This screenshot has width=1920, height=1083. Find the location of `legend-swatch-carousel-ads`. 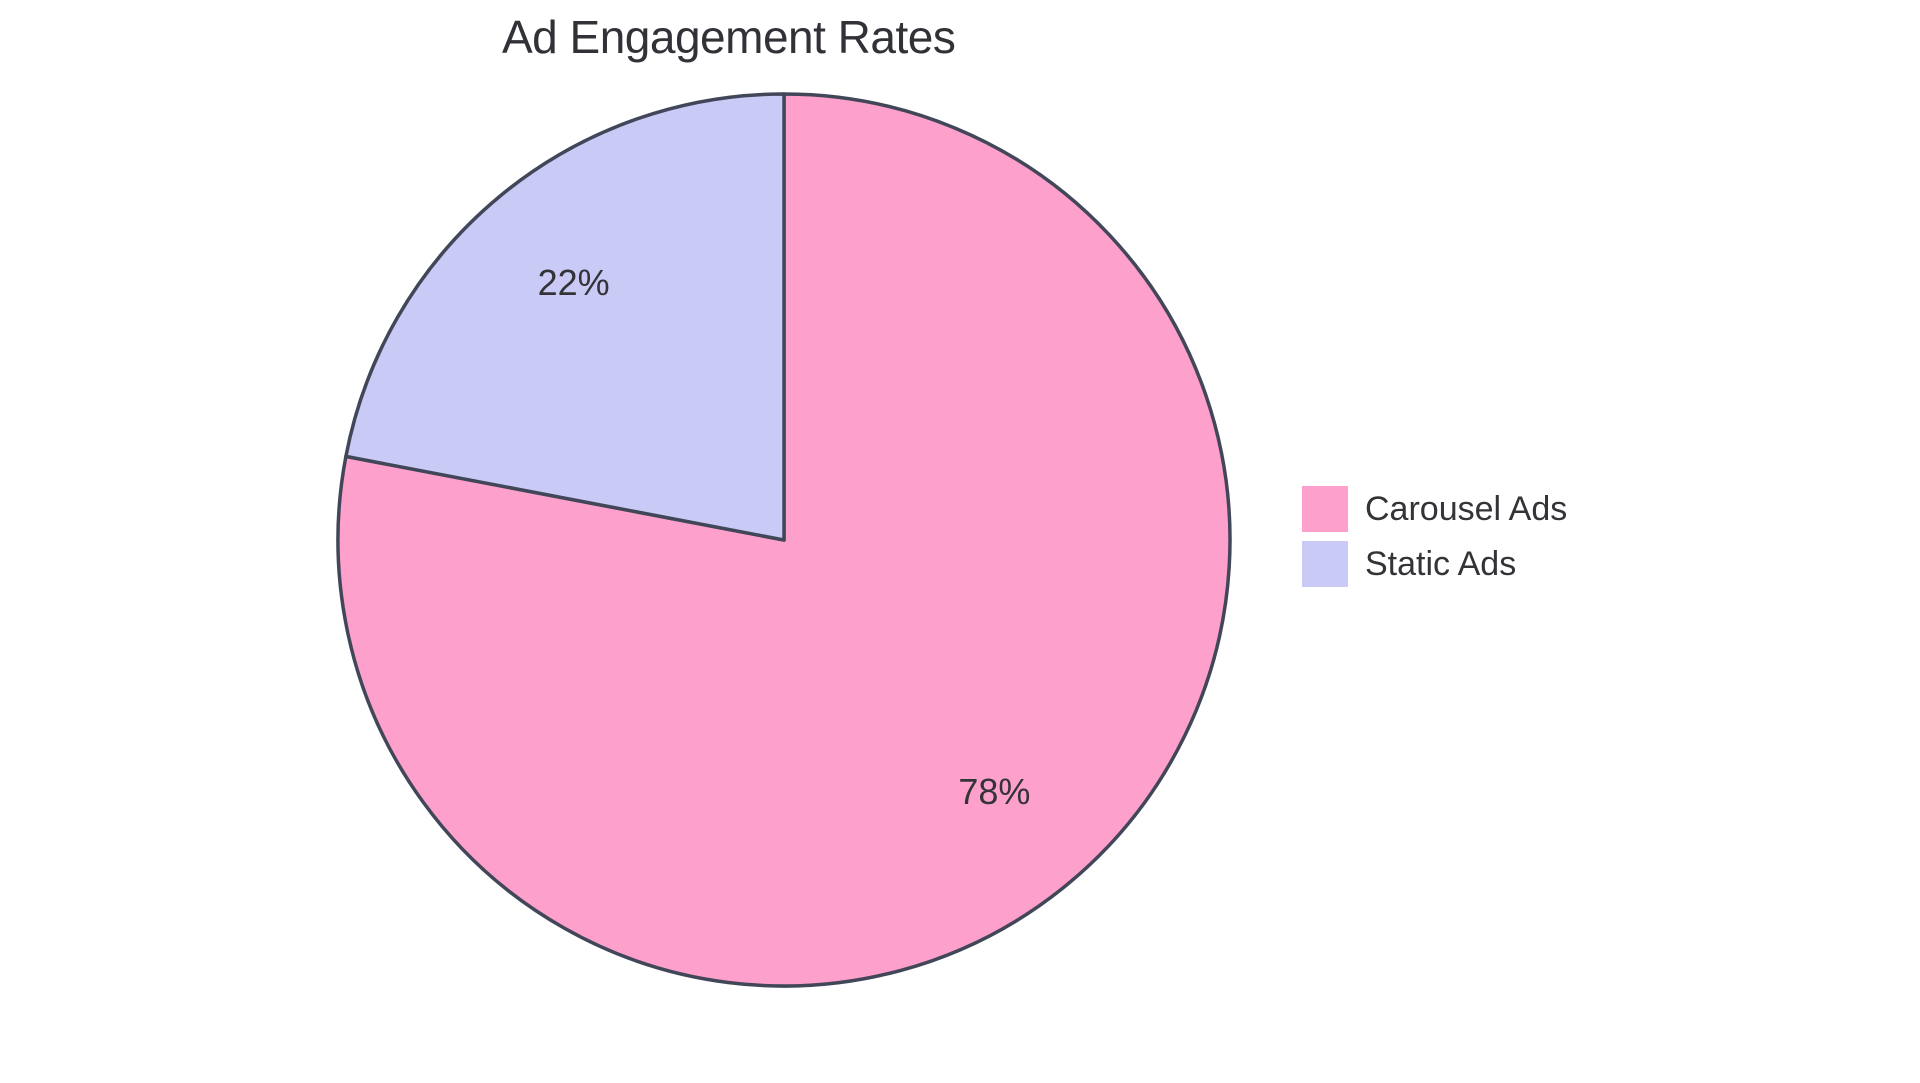

legend-swatch-carousel-ads is located at coordinates (1325, 509).